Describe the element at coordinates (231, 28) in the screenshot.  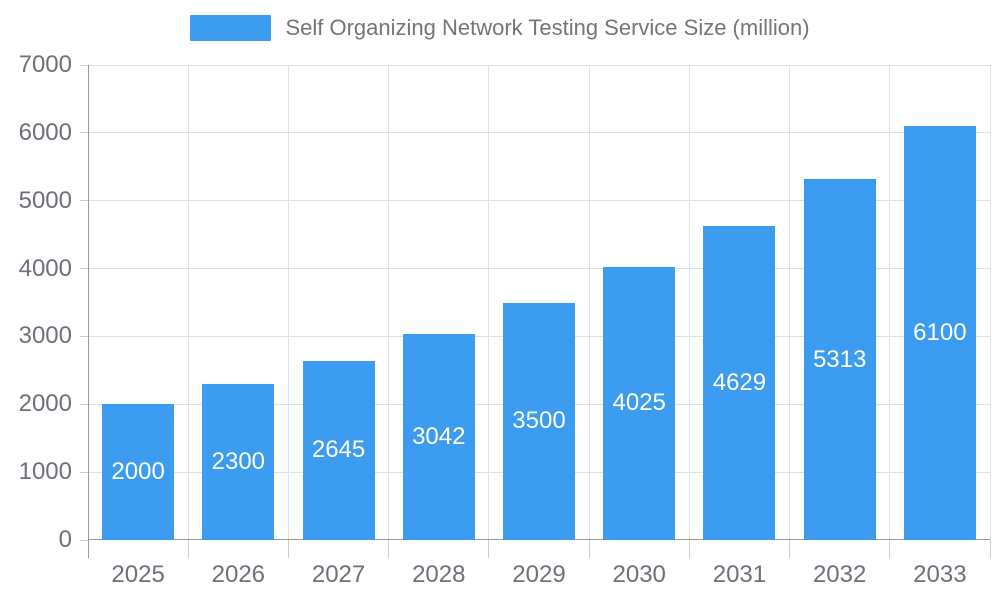
I see `legend-swatch` at that location.